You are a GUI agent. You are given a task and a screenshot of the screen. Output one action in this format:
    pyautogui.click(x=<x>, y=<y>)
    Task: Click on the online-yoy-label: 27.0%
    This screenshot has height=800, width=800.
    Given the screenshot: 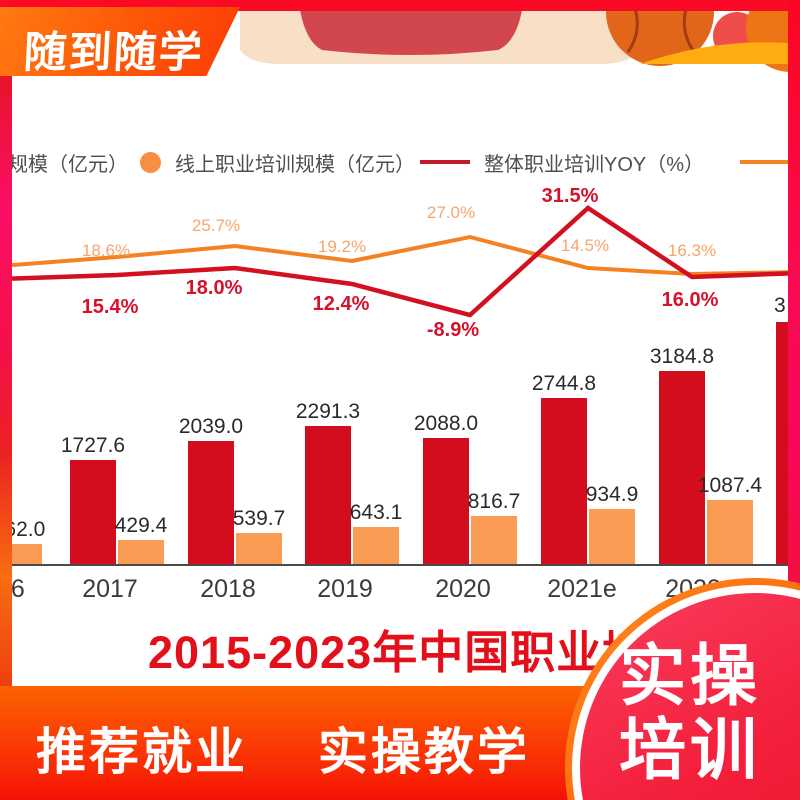 What is the action you would take?
    pyautogui.click(x=451, y=212)
    